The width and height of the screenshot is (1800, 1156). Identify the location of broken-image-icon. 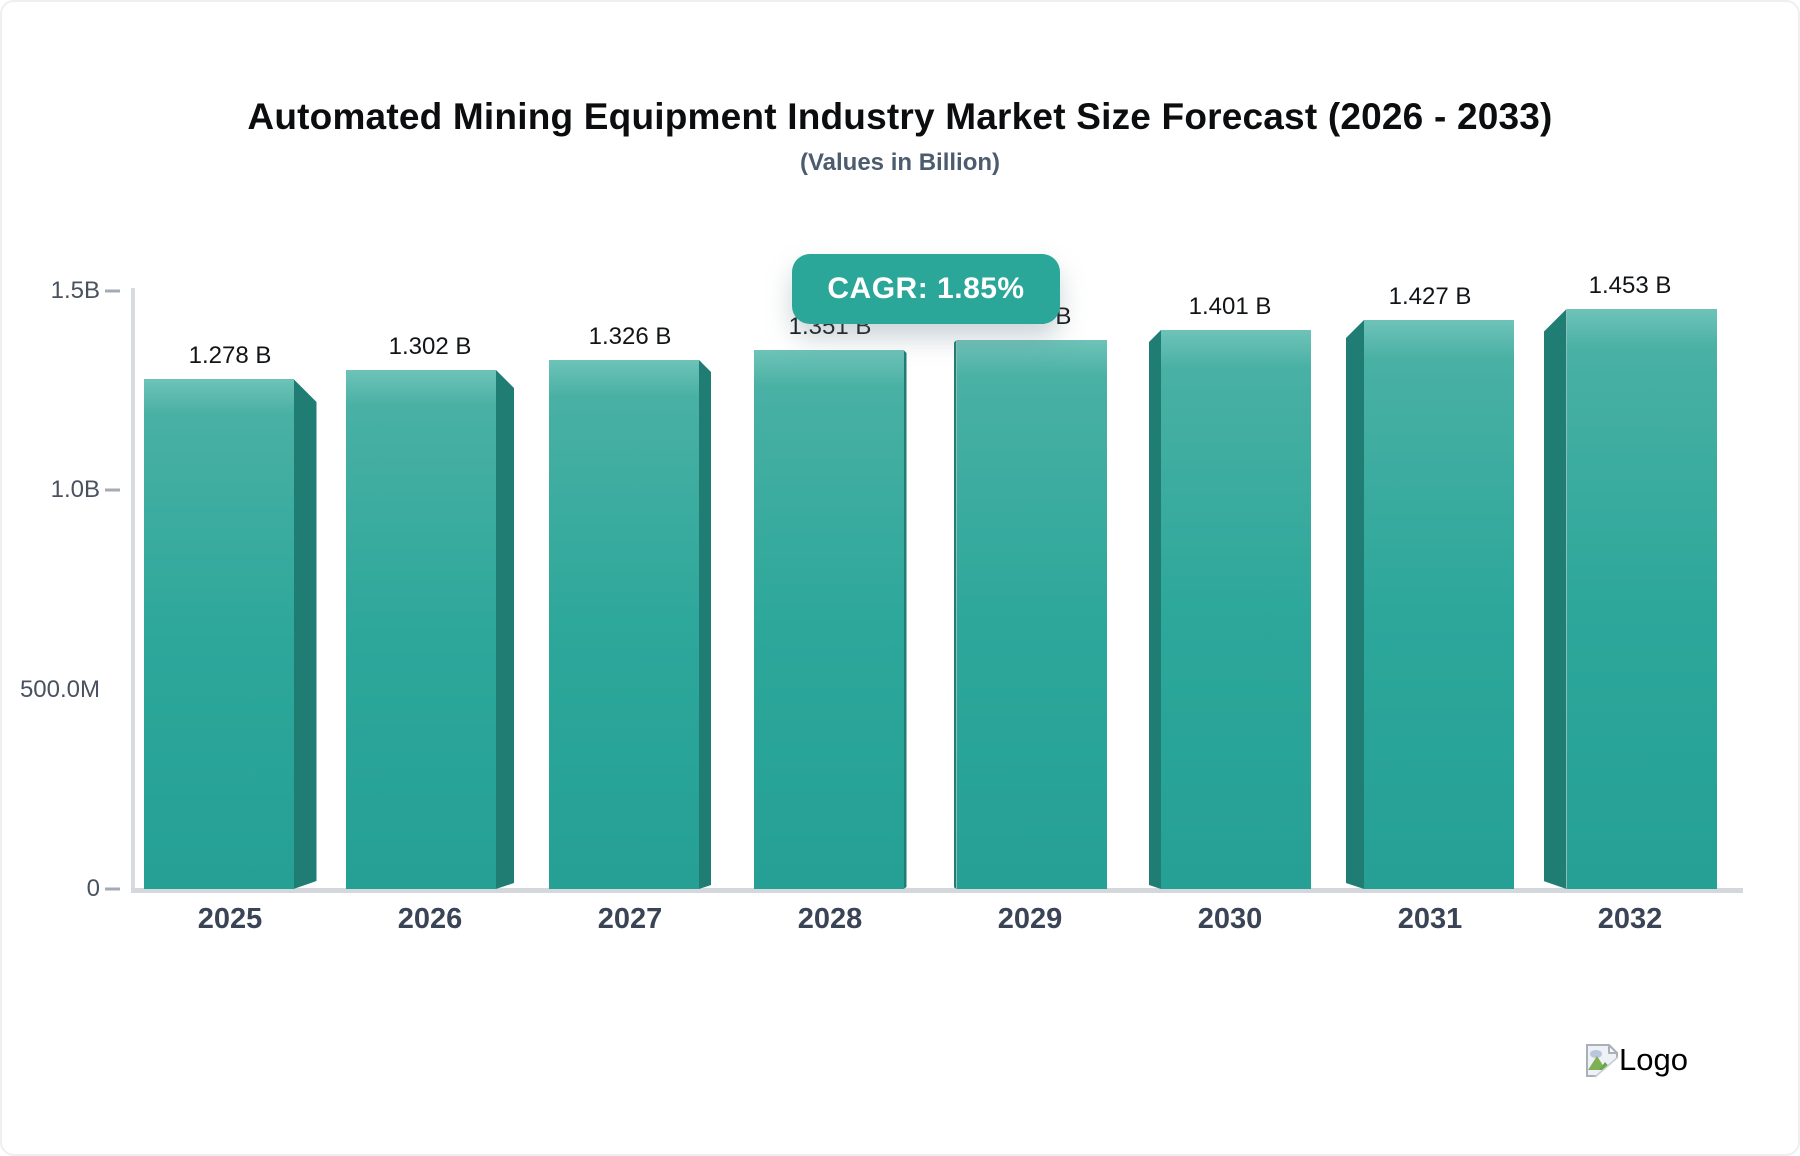
(1602, 1061).